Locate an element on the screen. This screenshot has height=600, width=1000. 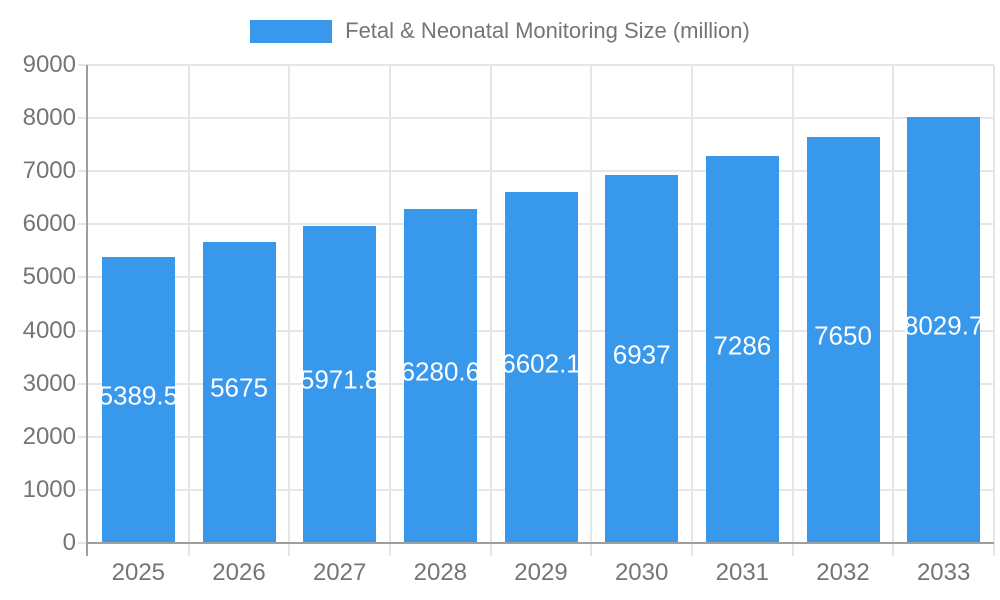
bar: 6280.6 is located at coordinates (440, 376).